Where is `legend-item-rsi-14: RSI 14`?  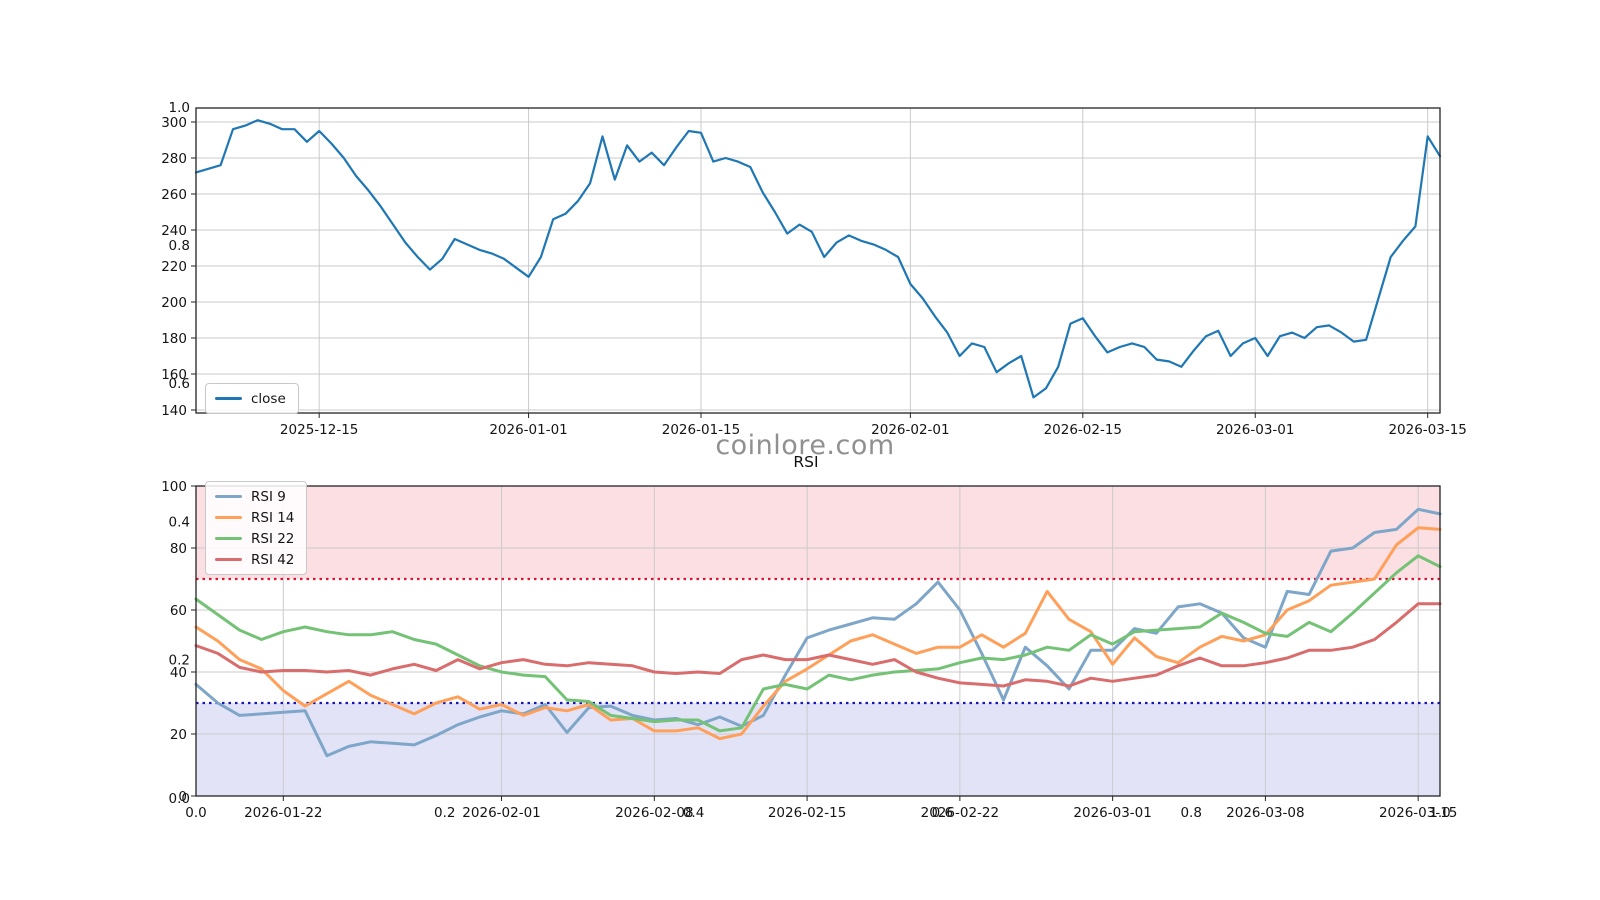 legend-item-rsi-14: RSI 14 is located at coordinates (254, 517).